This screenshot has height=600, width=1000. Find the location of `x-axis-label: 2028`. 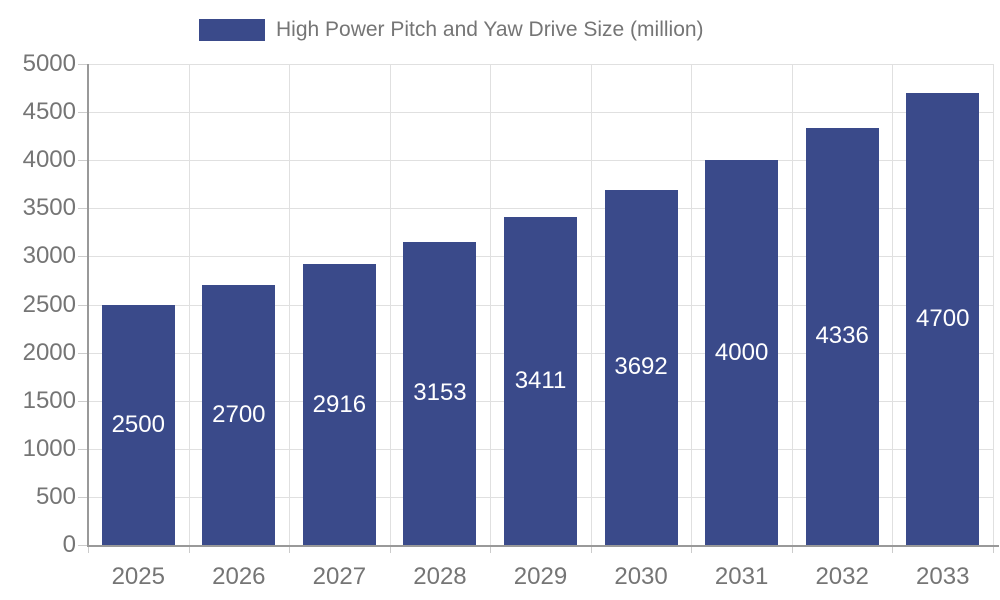

x-axis-label: 2028 is located at coordinates (440, 576).